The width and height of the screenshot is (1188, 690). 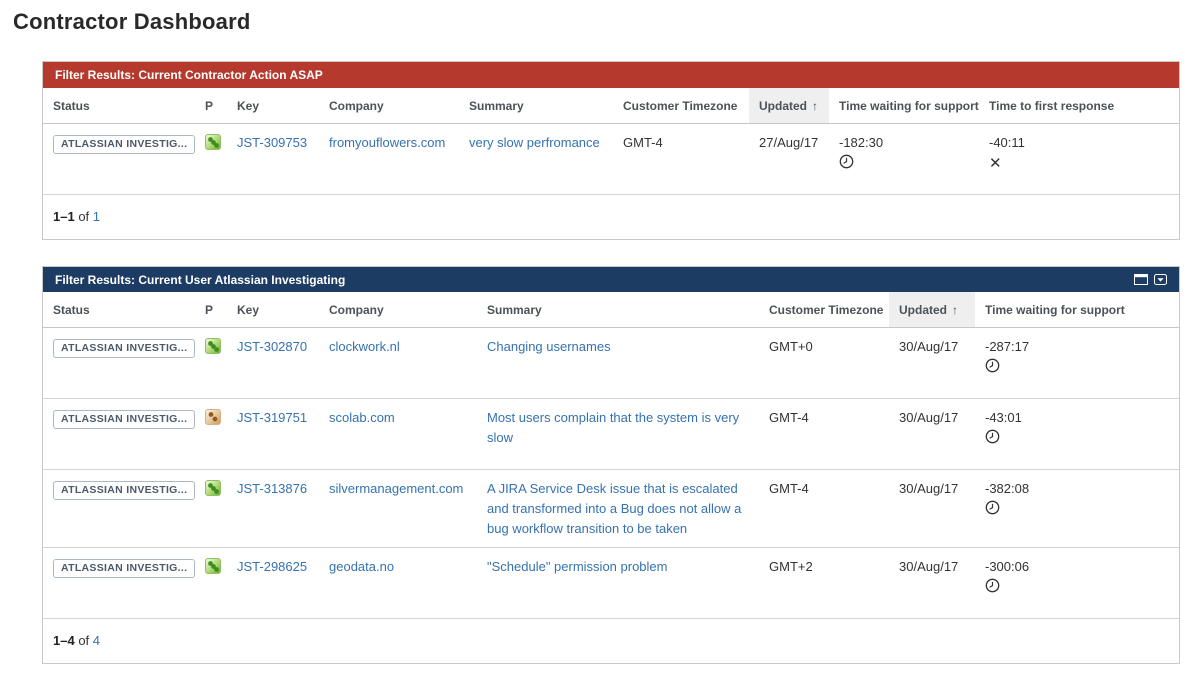 I want to click on time-waiting-value: -287:17, so click(x=1007, y=346).